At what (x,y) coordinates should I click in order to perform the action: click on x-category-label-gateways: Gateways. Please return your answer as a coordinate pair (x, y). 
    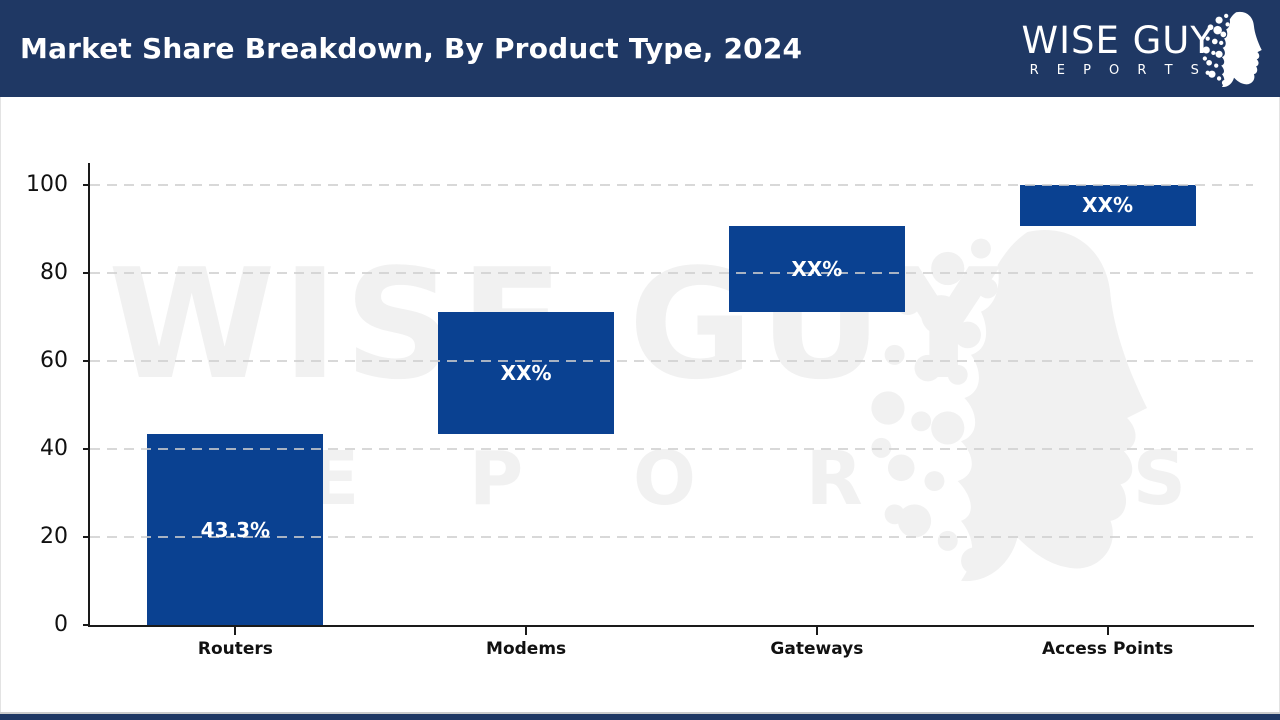
    Looking at the image, I should click on (817, 649).